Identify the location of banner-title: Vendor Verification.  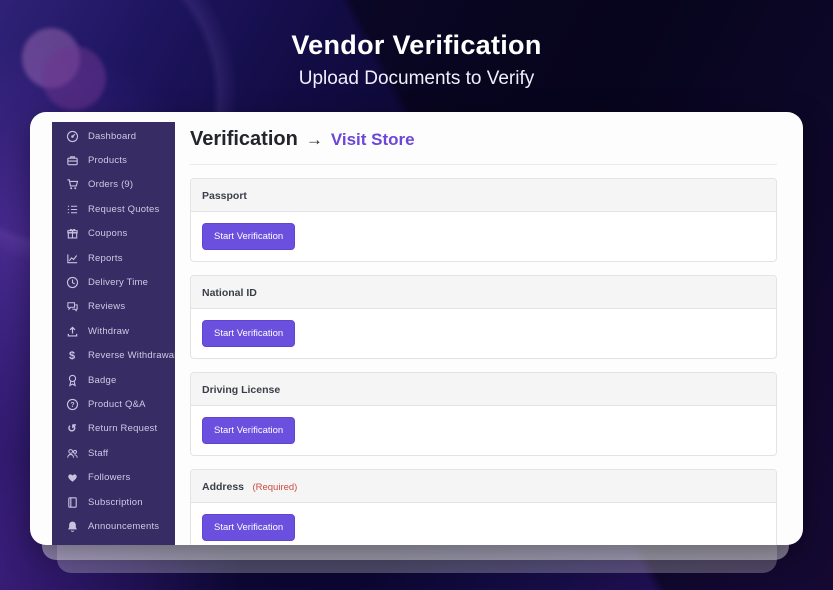
(416, 45).